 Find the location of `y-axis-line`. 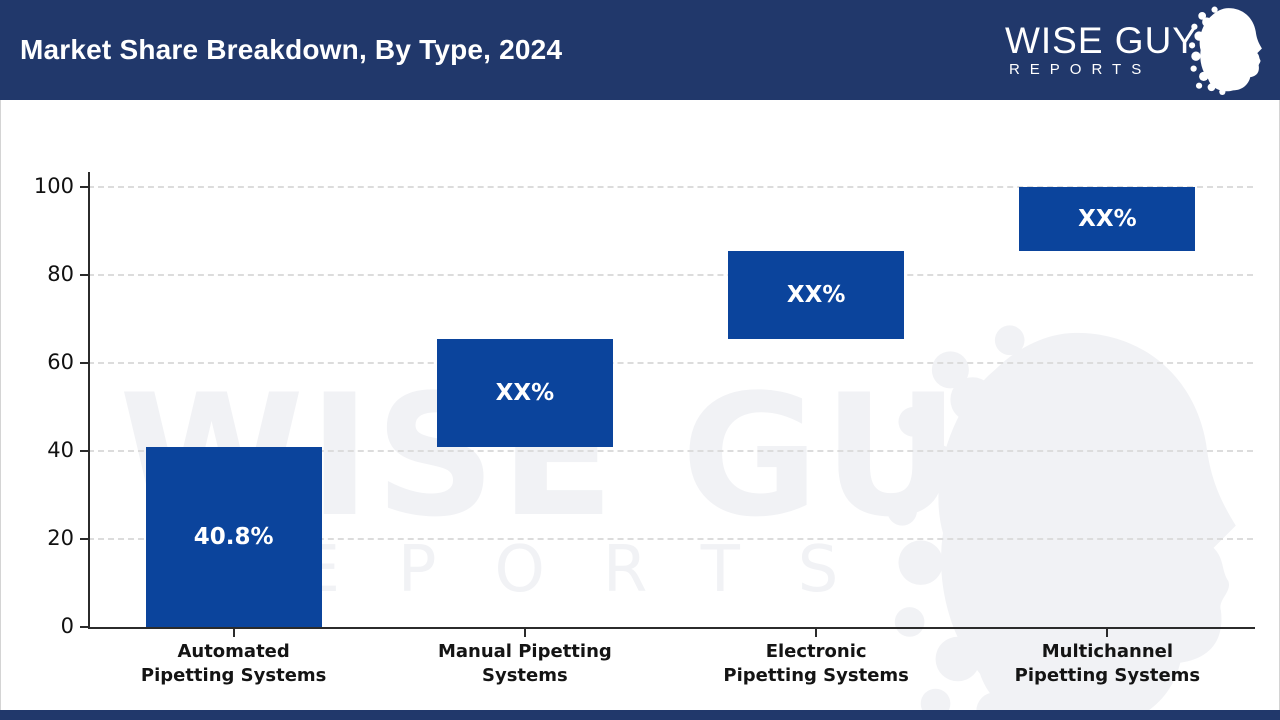

y-axis-line is located at coordinates (89, 400).